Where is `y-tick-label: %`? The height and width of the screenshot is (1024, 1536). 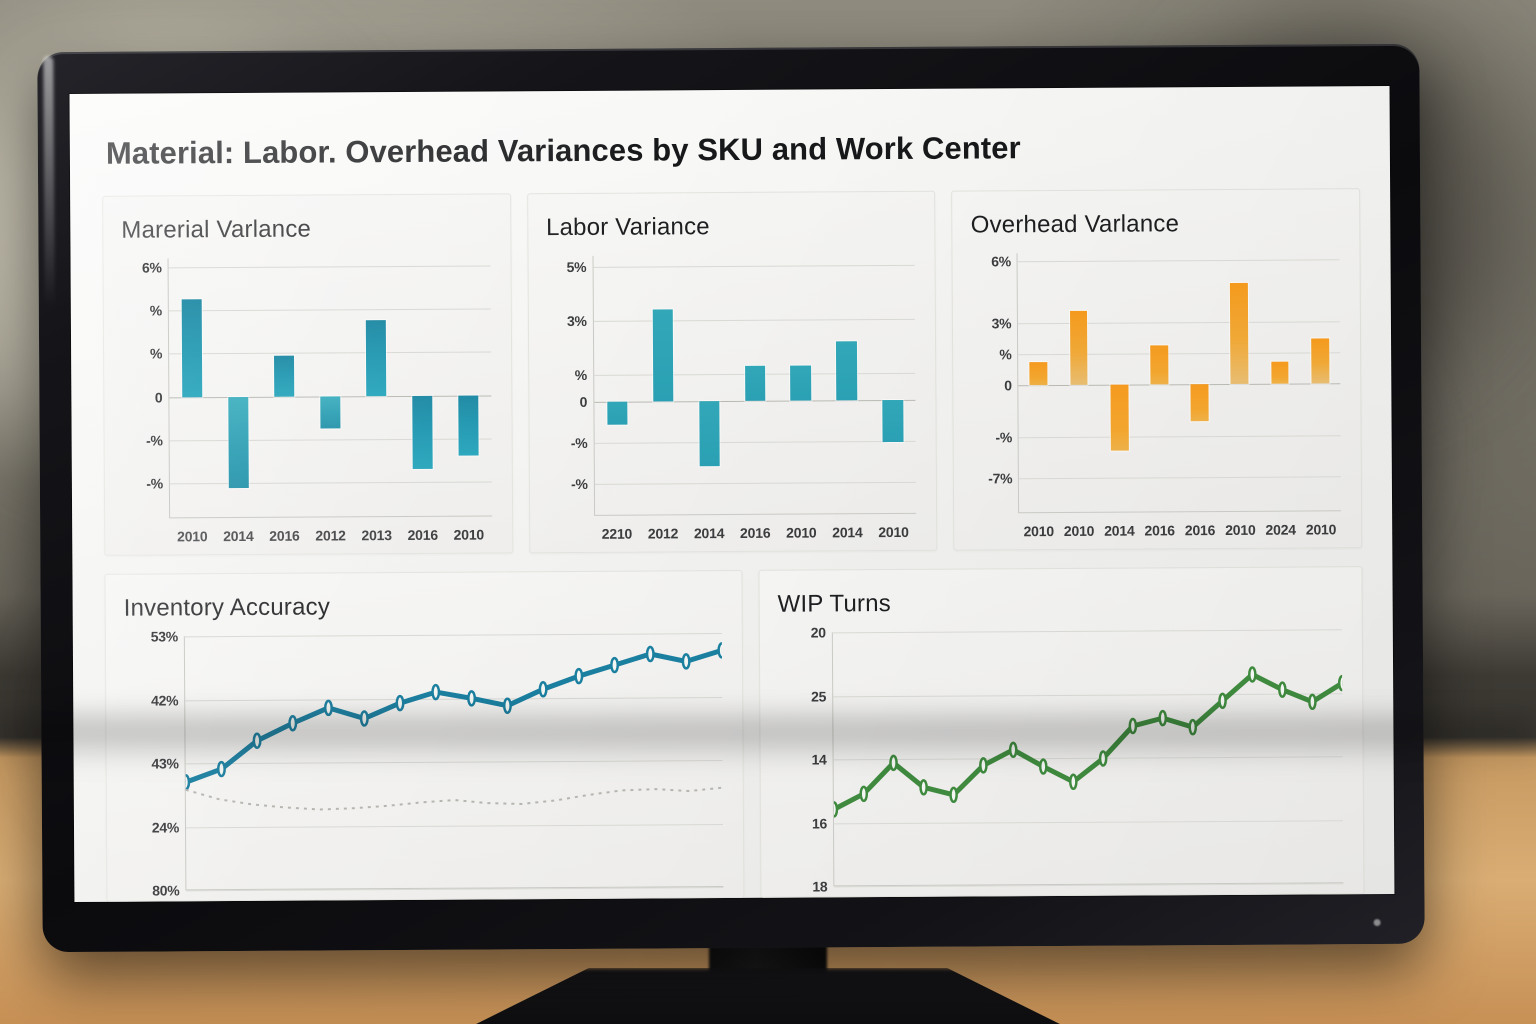
y-tick-label: % is located at coordinates (580, 375).